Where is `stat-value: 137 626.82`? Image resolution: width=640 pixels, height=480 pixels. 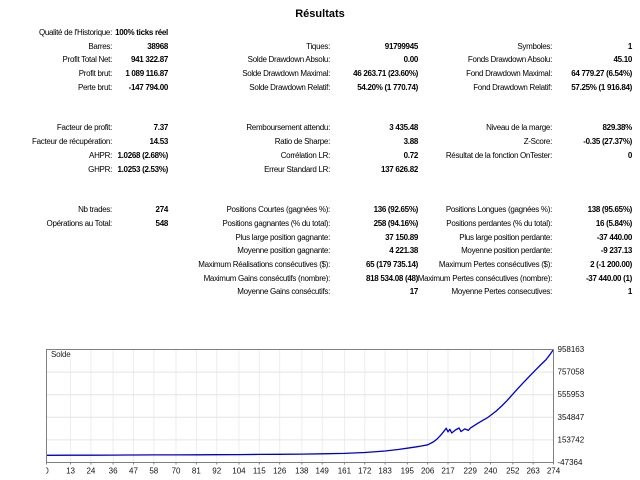
stat-value: 137 626.82 is located at coordinates (399, 169).